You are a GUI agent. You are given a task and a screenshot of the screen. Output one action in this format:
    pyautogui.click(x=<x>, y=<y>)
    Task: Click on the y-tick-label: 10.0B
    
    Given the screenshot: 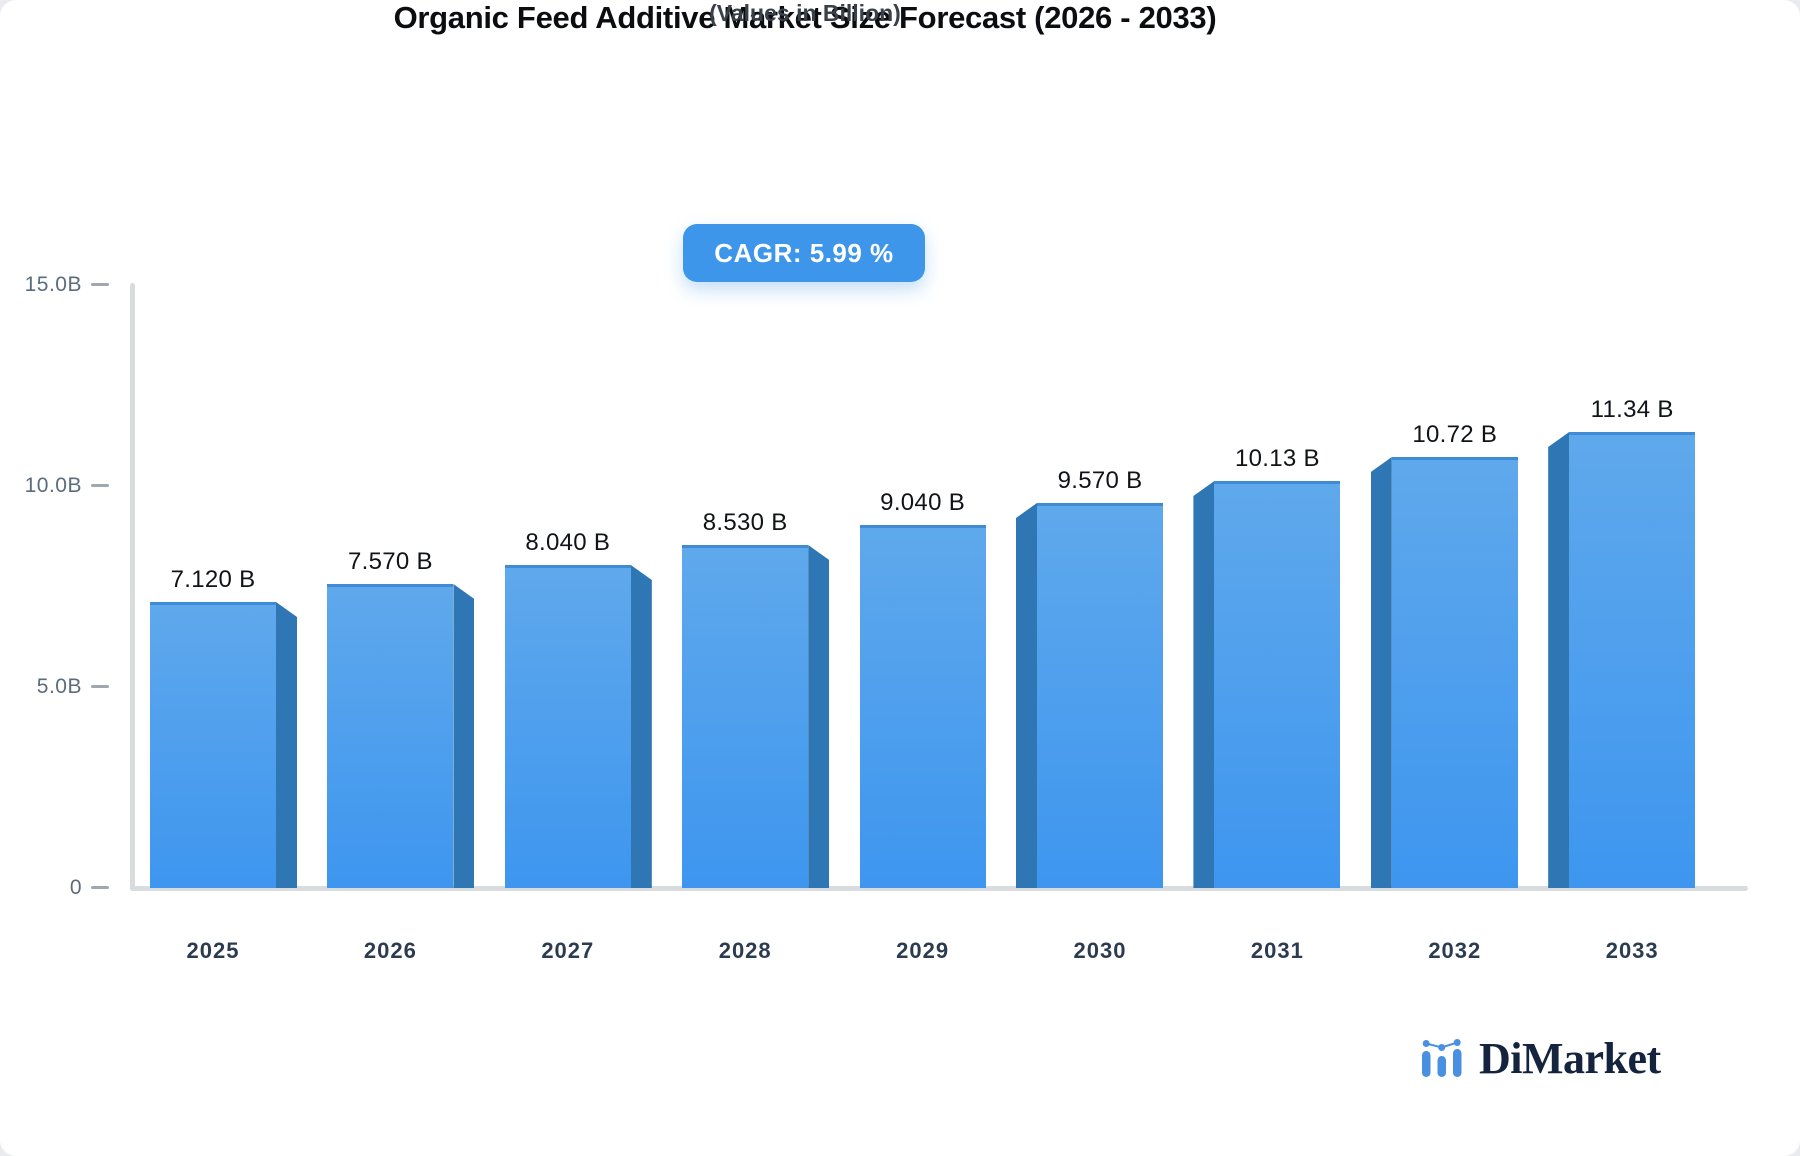 What is the action you would take?
    pyautogui.click(x=53, y=485)
    